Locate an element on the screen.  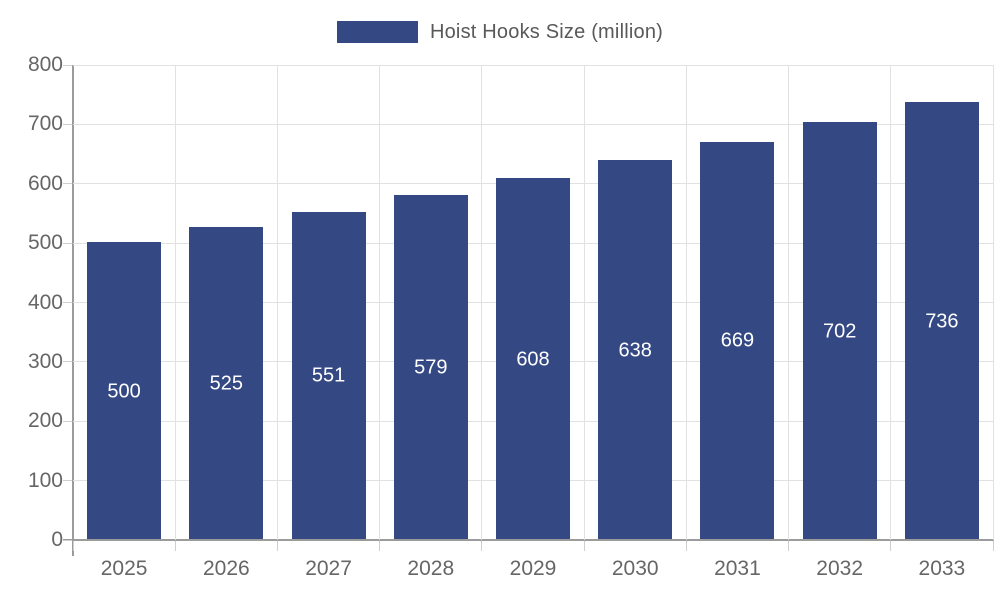
x-tick-label: 2031 is located at coordinates (737, 568).